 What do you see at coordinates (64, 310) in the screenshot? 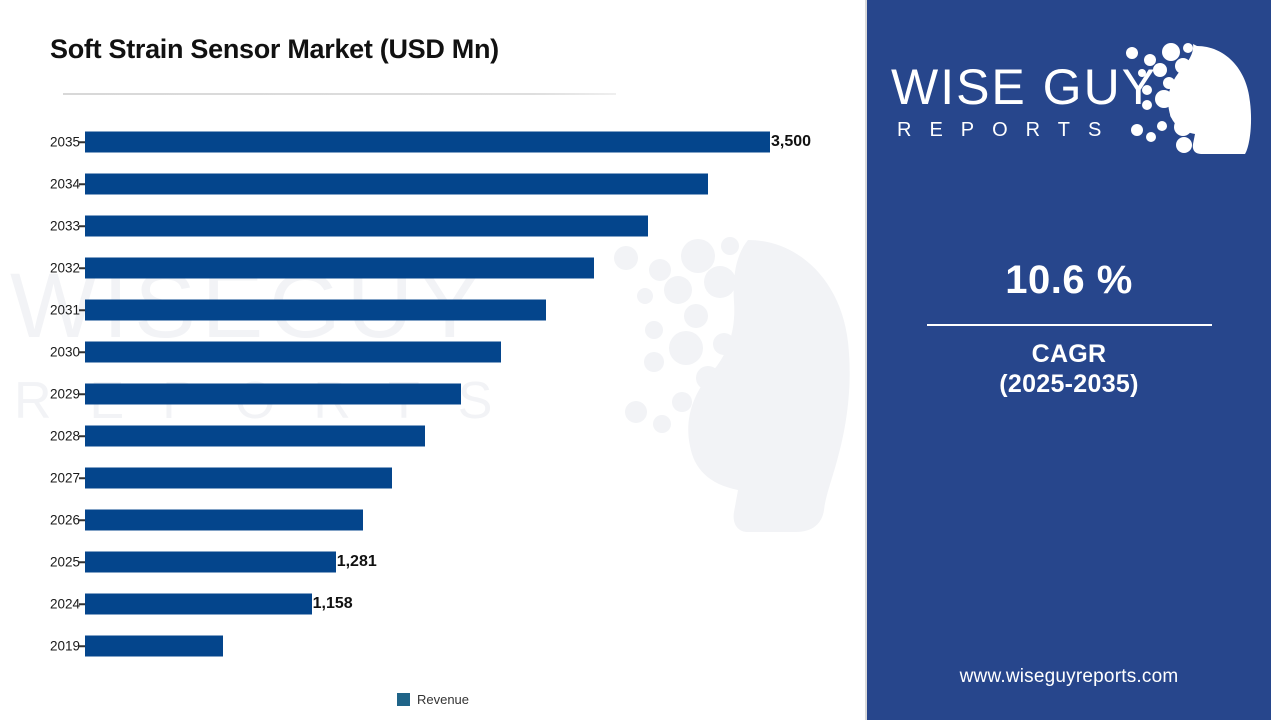
I see `axis-label-year: 2031` at bounding box center [64, 310].